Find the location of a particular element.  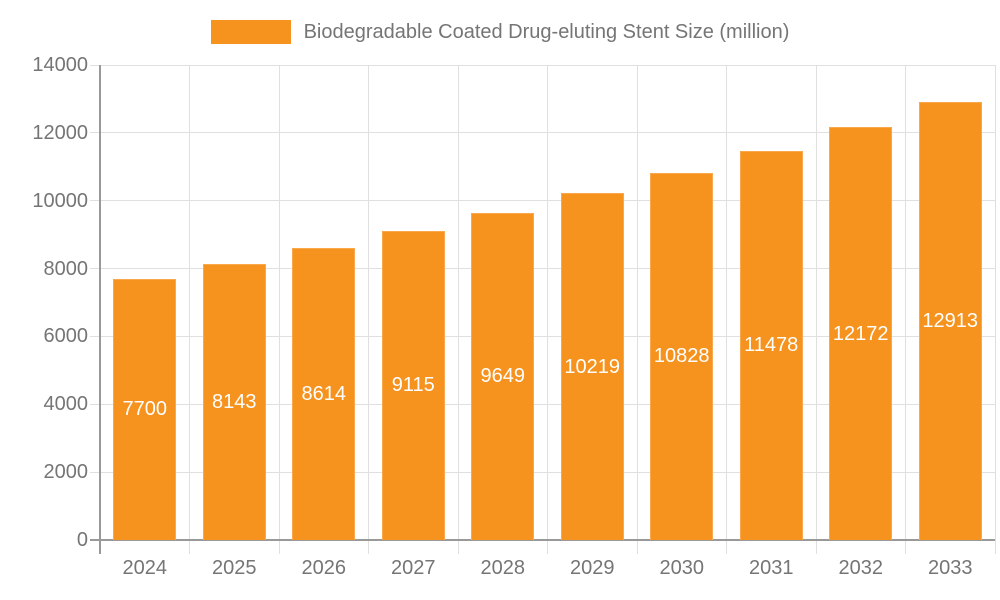

y-axis-tick-label: 12000 is located at coordinates (60, 132).